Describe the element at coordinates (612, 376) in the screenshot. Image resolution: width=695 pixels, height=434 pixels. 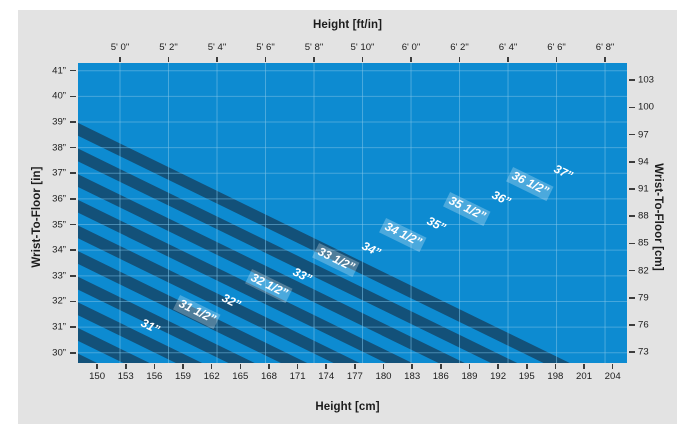
I see `ticklabel-bottom: 204` at that location.